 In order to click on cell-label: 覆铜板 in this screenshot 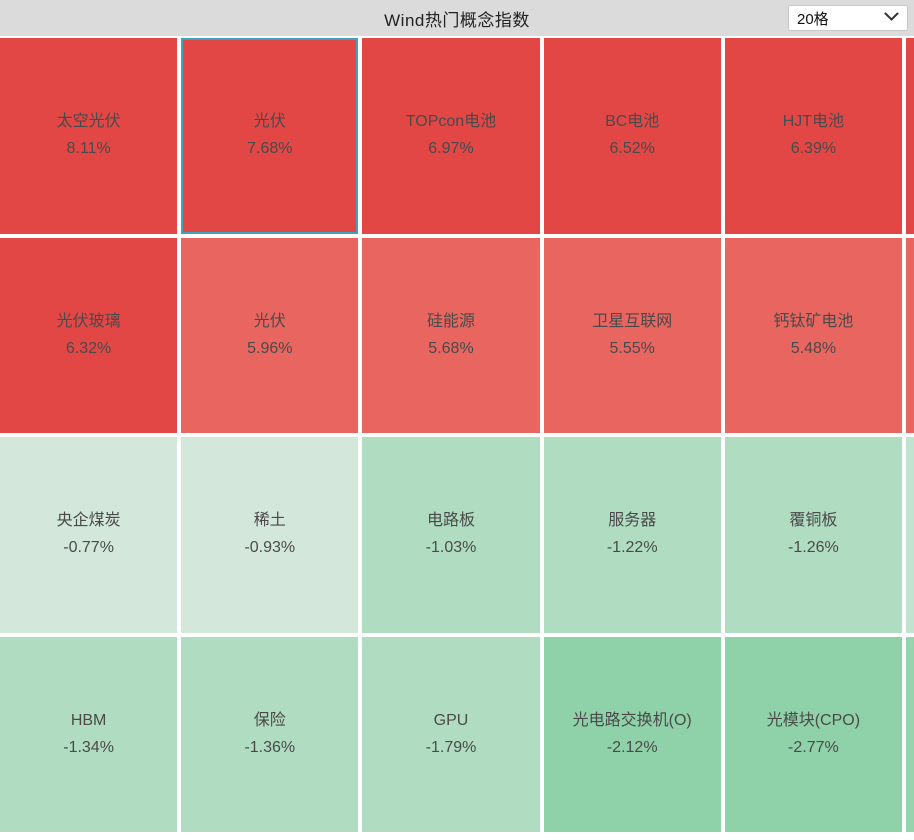, I will do `click(813, 521)`.